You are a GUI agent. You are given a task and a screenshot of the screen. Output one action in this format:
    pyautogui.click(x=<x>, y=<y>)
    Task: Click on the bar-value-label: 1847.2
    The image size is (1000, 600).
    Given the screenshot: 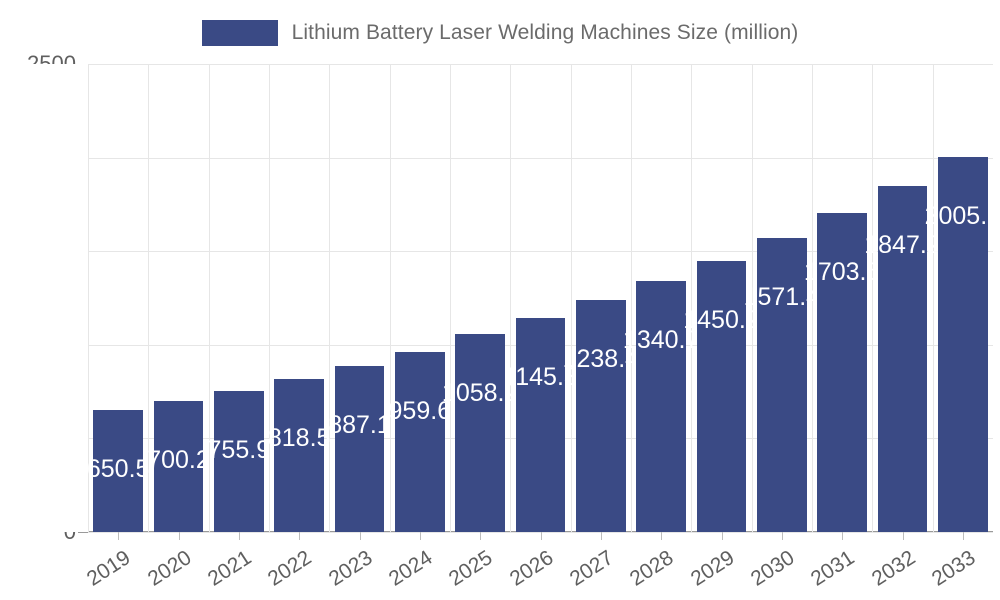 What is the action you would take?
    pyautogui.click(x=902, y=245)
    